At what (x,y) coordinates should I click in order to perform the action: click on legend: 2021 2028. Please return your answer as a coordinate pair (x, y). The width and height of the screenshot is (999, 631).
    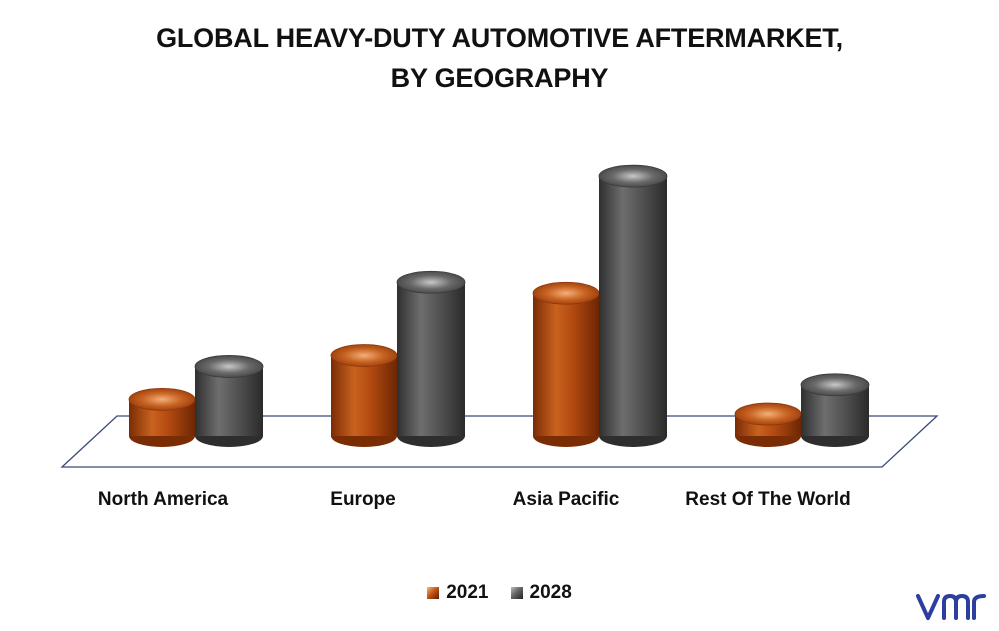
    Looking at the image, I should click on (499, 593).